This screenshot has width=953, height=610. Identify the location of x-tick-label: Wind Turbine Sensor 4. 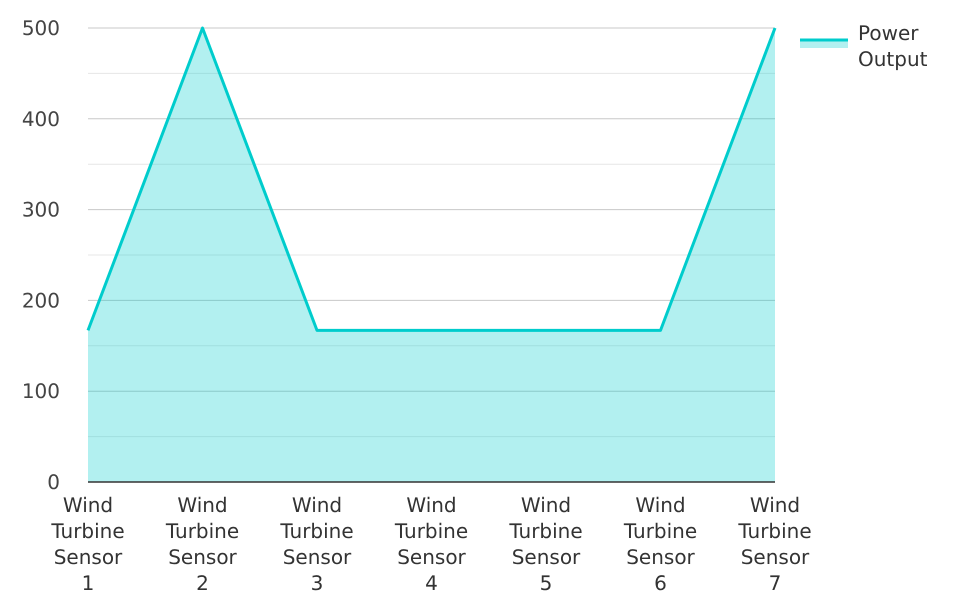
(431, 544).